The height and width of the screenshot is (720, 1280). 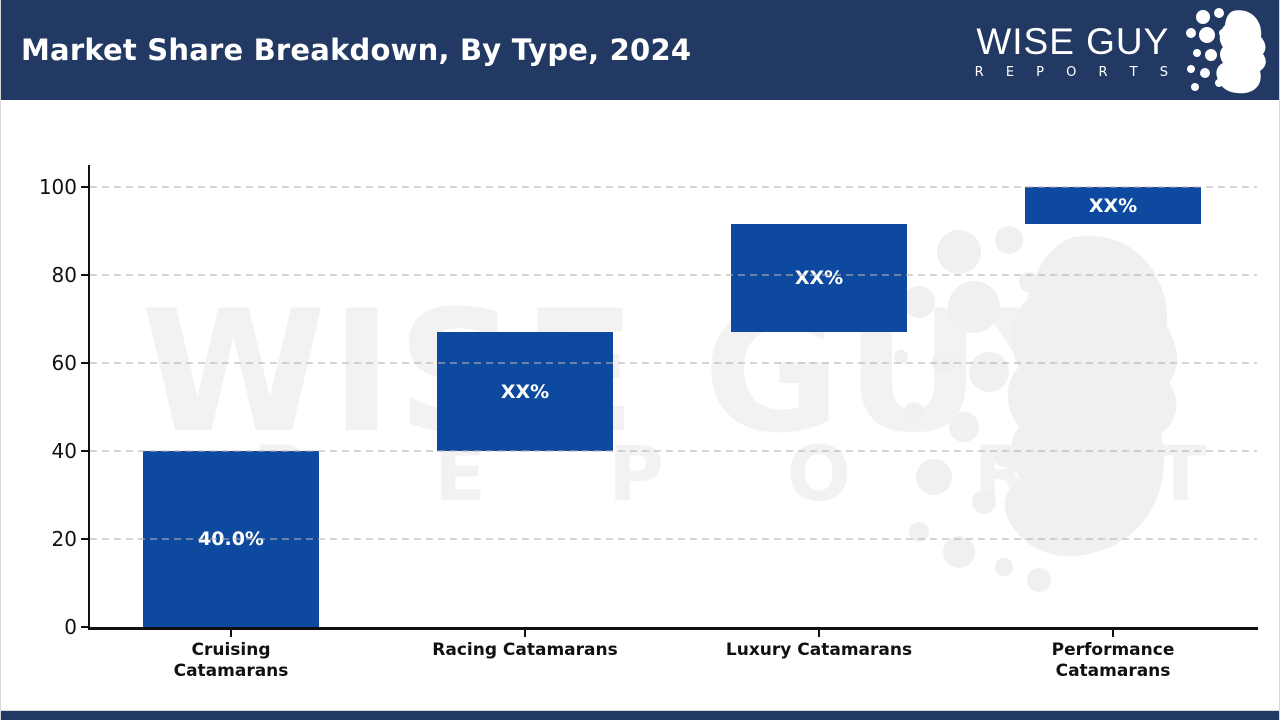 I want to click on logo-wordmark: WISE GUY, so click(x=1073, y=41).